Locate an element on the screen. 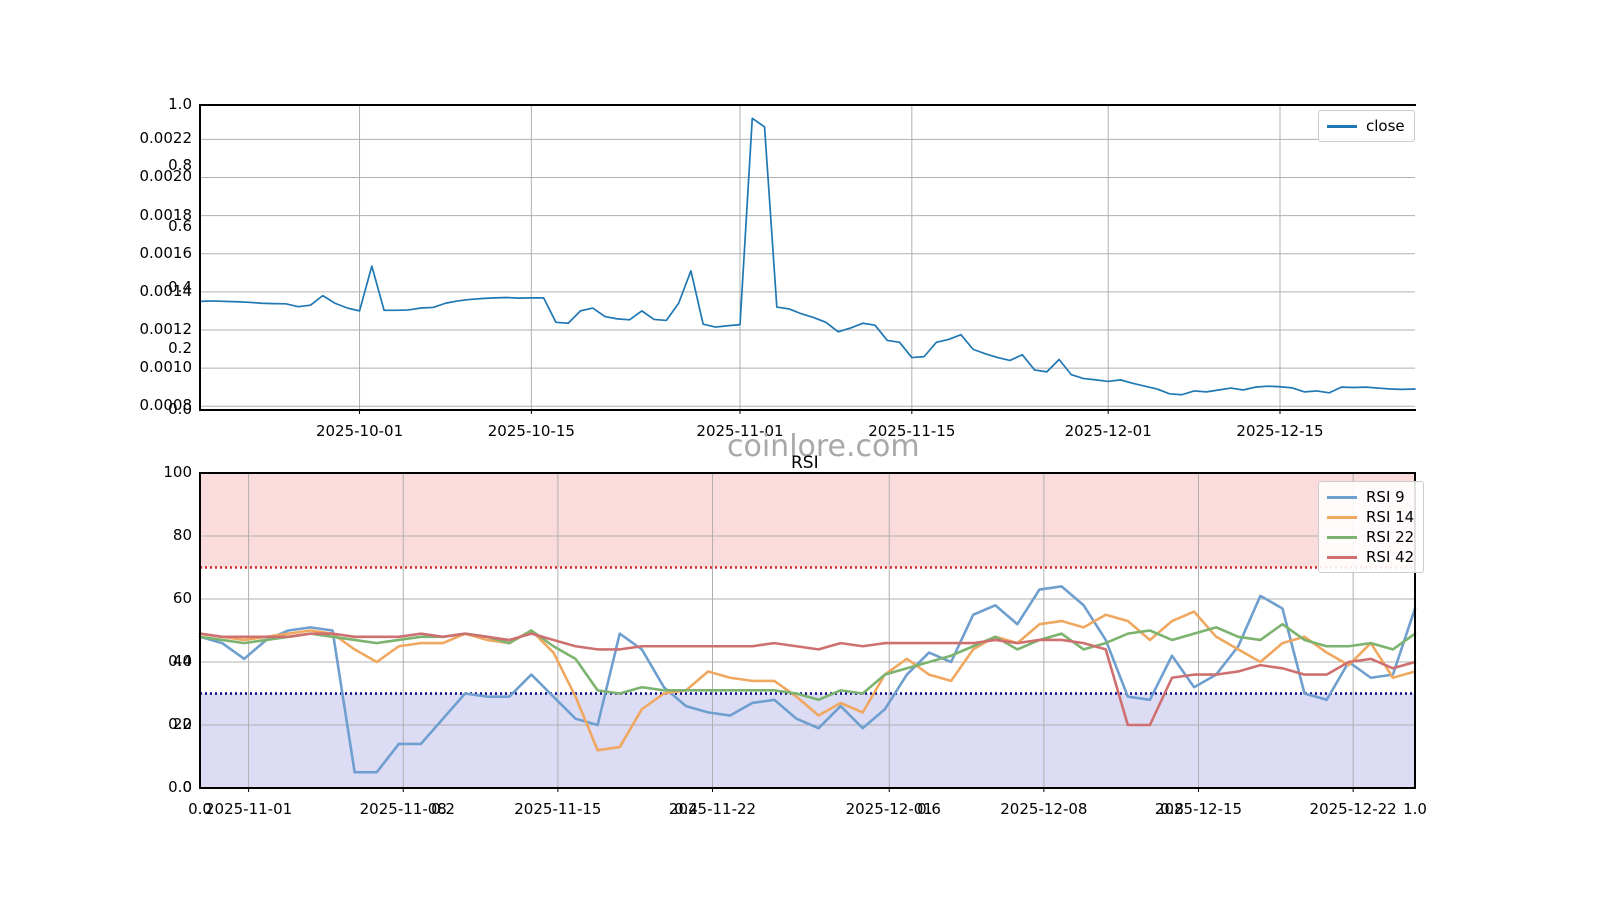 This screenshot has height=900, width=1600. legend-item-rsi-14: RSI 14 is located at coordinates (1370, 517).